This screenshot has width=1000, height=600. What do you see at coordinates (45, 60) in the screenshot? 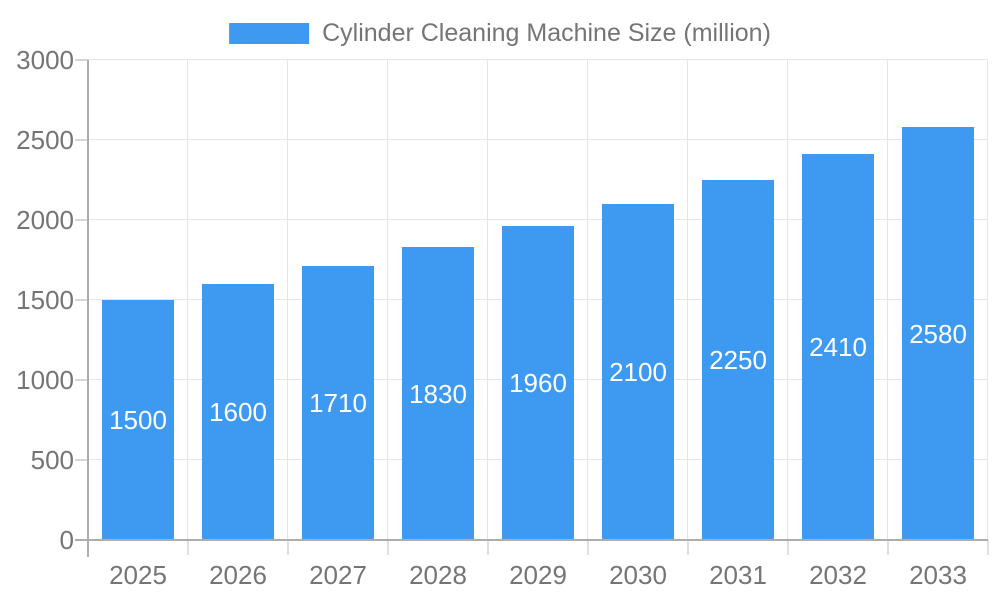
I see `y-axis-label: 3000` at bounding box center [45, 60].